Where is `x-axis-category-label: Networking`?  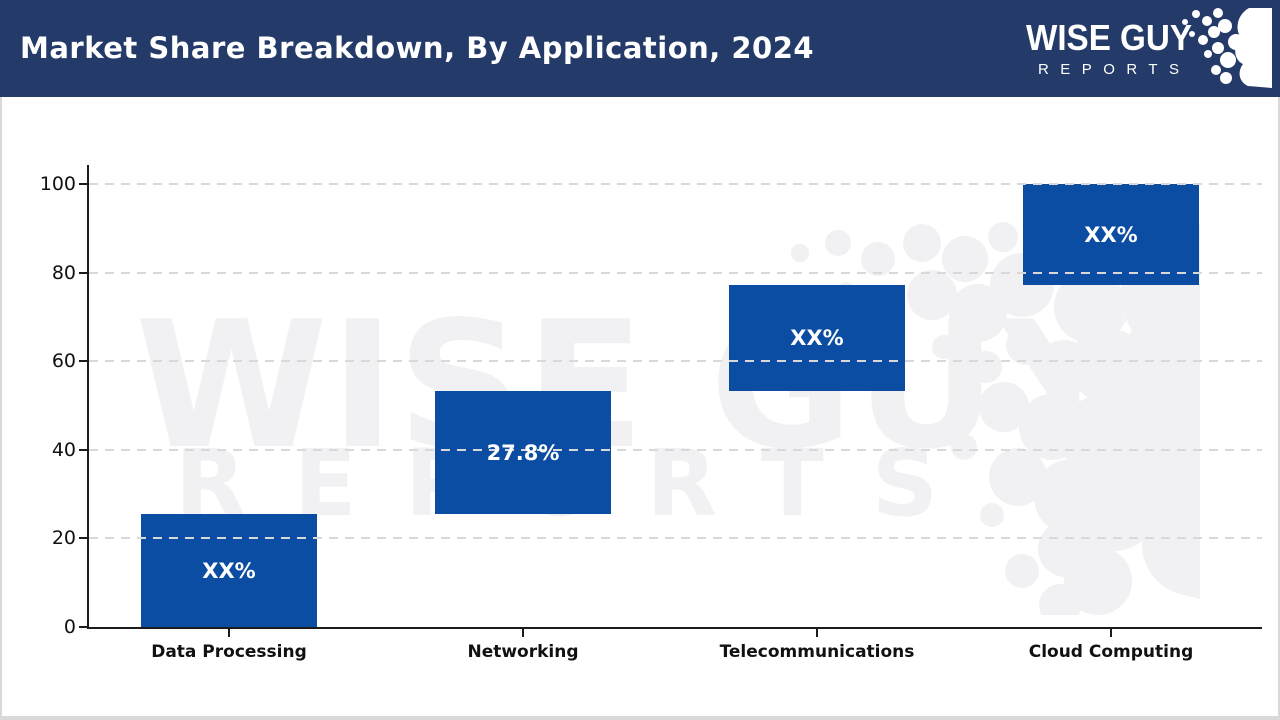
x-axis-category-label: Networking is located at coordinates (523, 652).